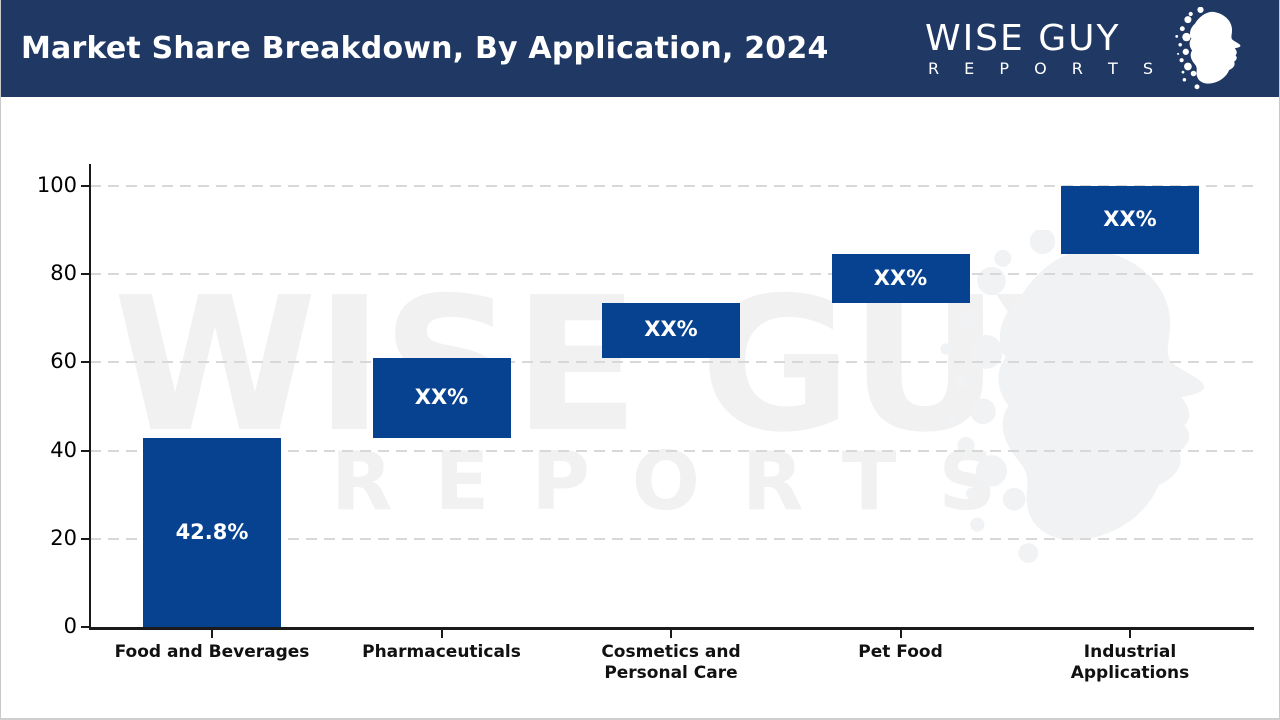 The height and width of the screenshot is (720, 1280). What do you see at coordinates (212, 652) in the screenshot?
I see `x-category-label: Food and Beverages` at bounding box center [212, 652].